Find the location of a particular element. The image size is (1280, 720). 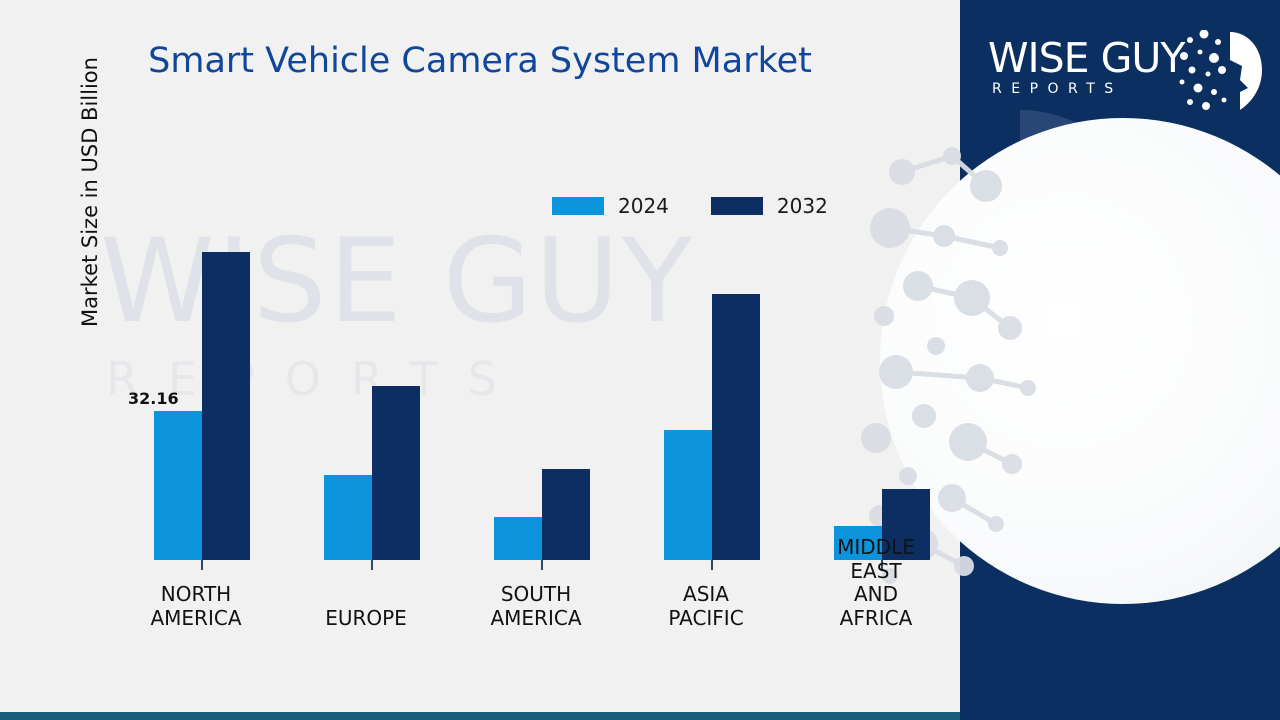

label-word: EUROPE is located at coordinates (366, 617).